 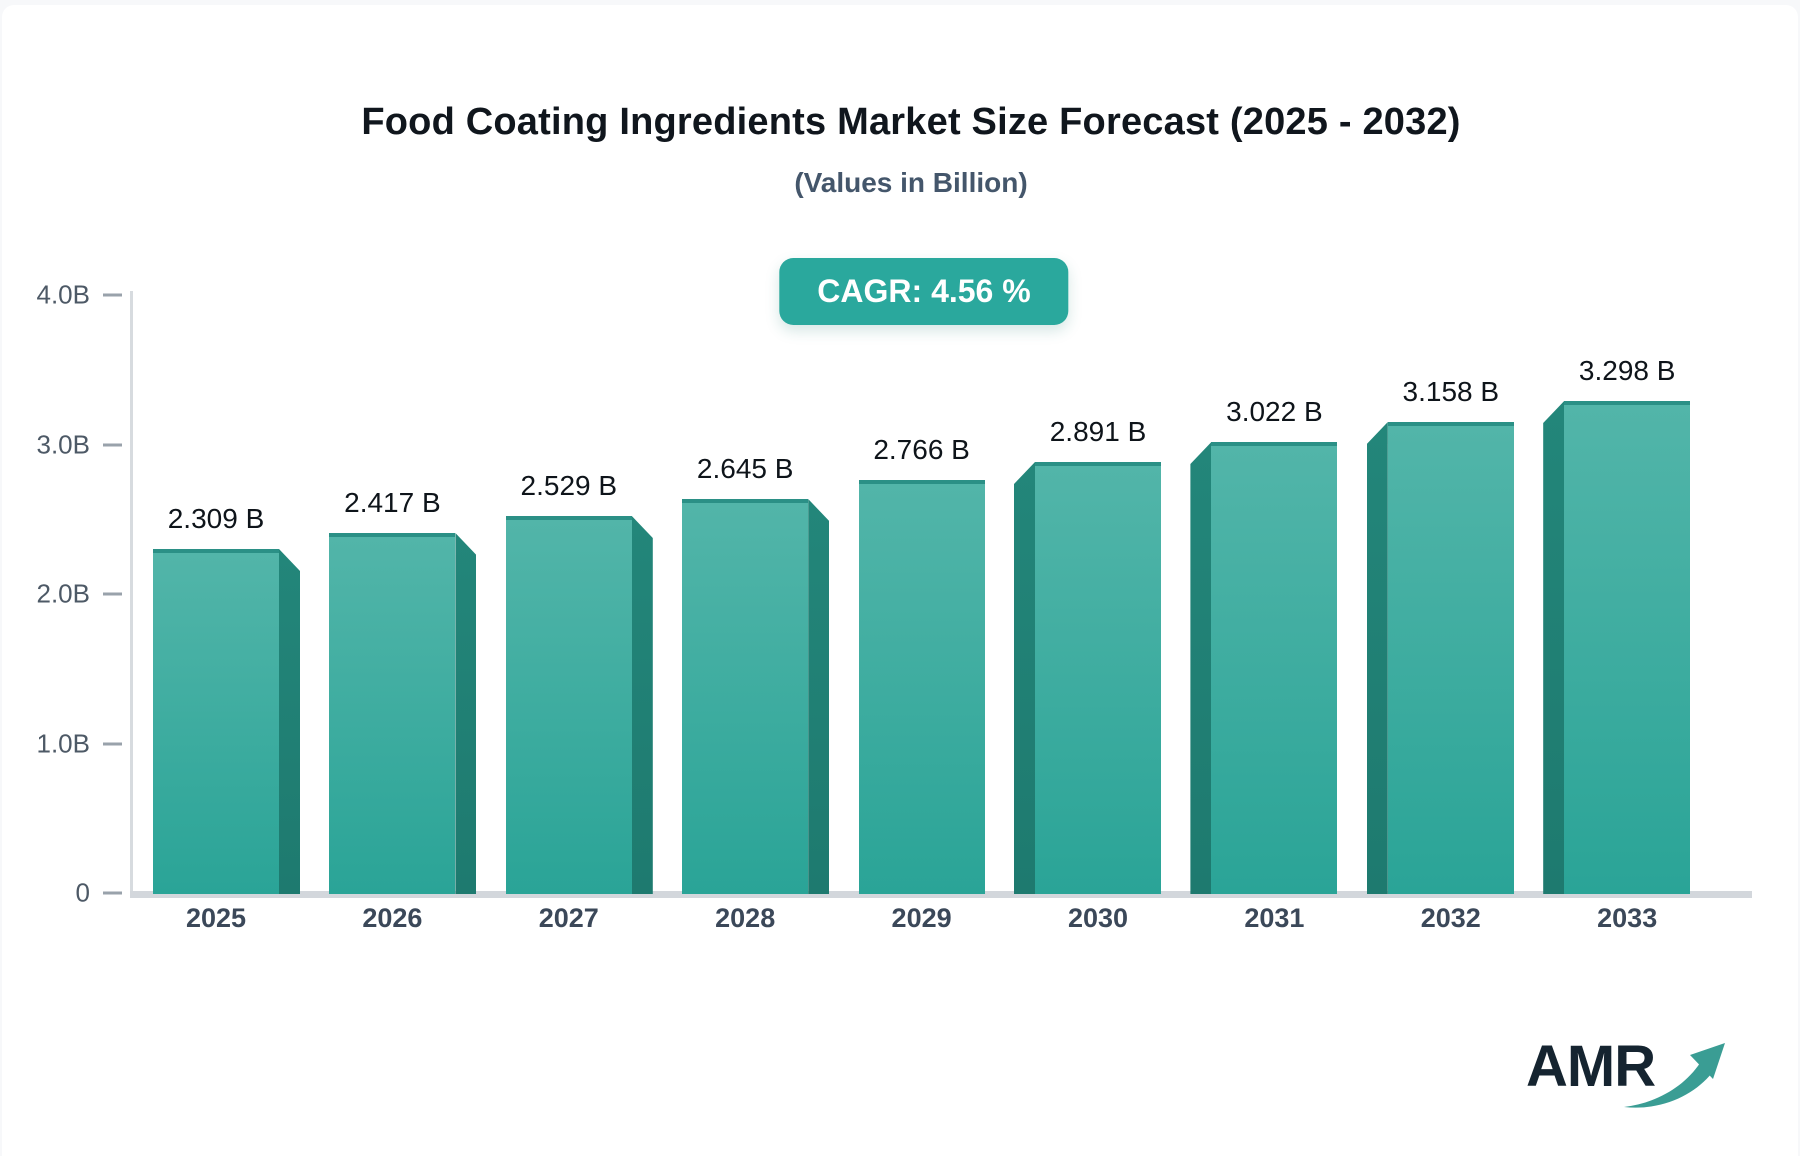 I want to click on bar-side-face-2026, so click(x=466, y=713).